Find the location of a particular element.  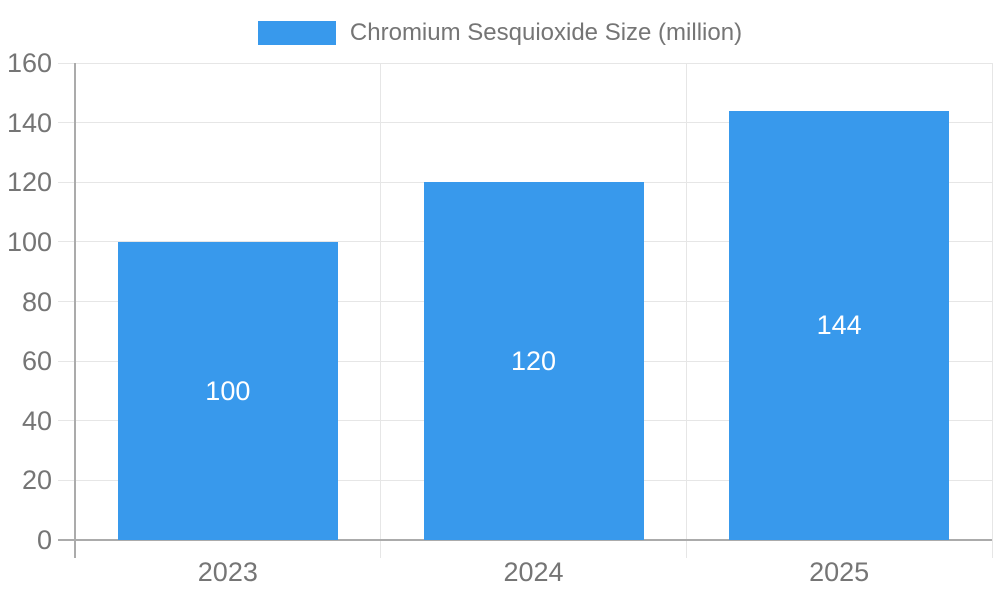

y-axis-tick-label: 160 is located at coordinates (29, 63).